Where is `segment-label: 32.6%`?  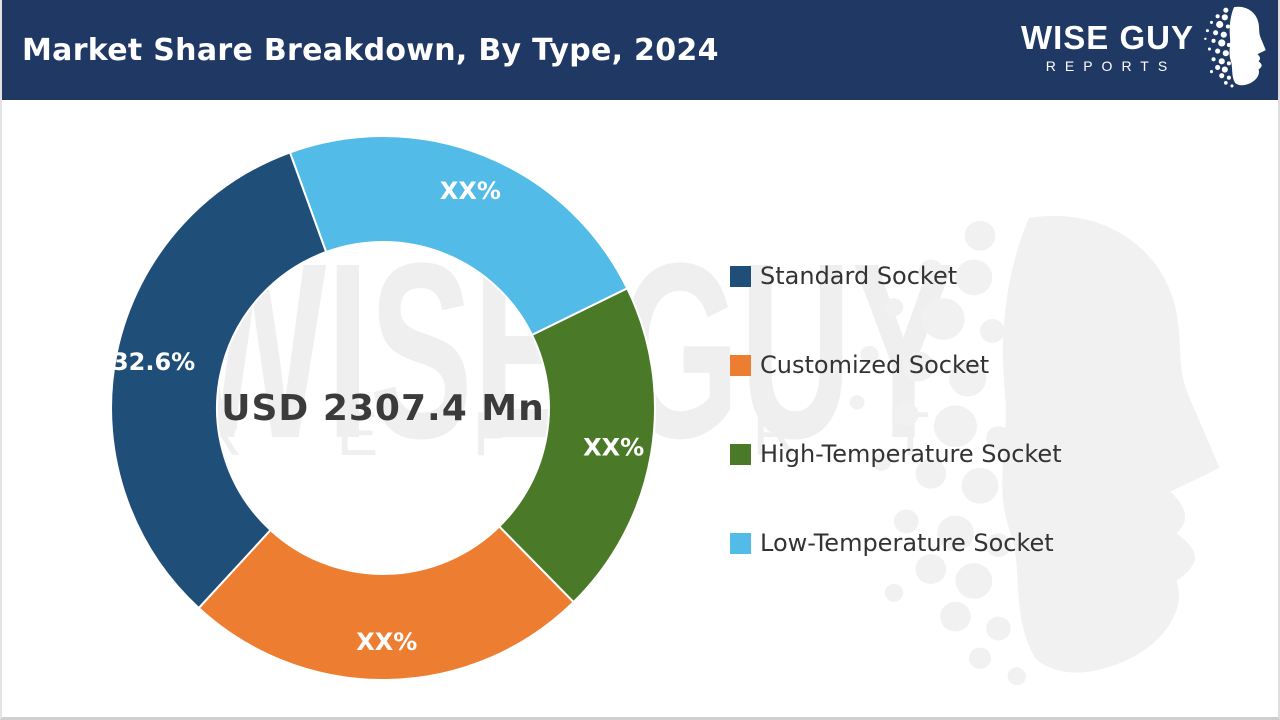
segment-label: 32.6% is located at coordinates (153, 362).